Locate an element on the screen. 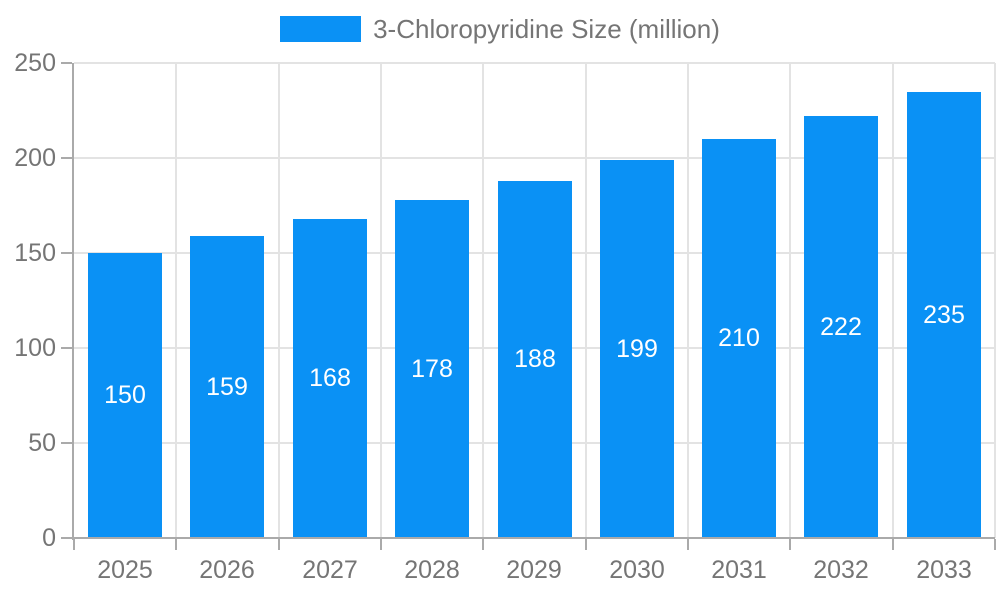 Image resolution: width=1000 pixels, height=600 pixels. legend-label: 3-Chloropyridine Size (million) is located at coordinates (546, 29).